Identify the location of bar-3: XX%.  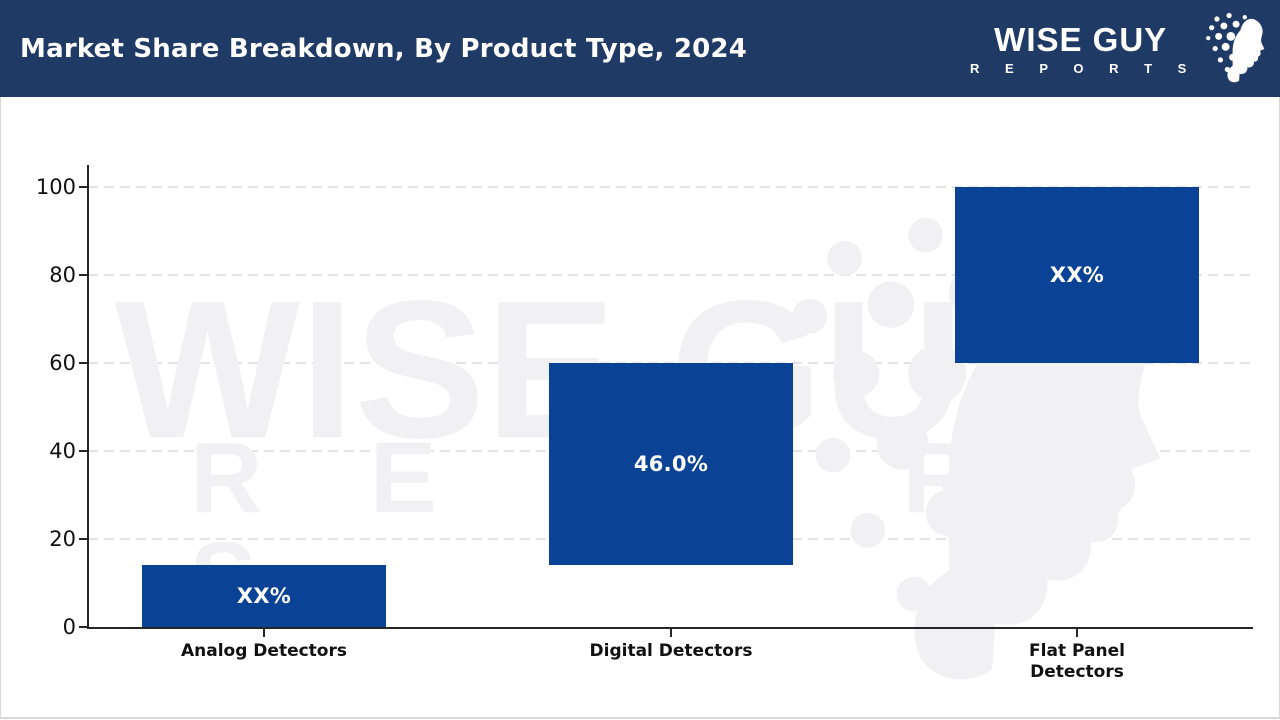
(1077, 274).